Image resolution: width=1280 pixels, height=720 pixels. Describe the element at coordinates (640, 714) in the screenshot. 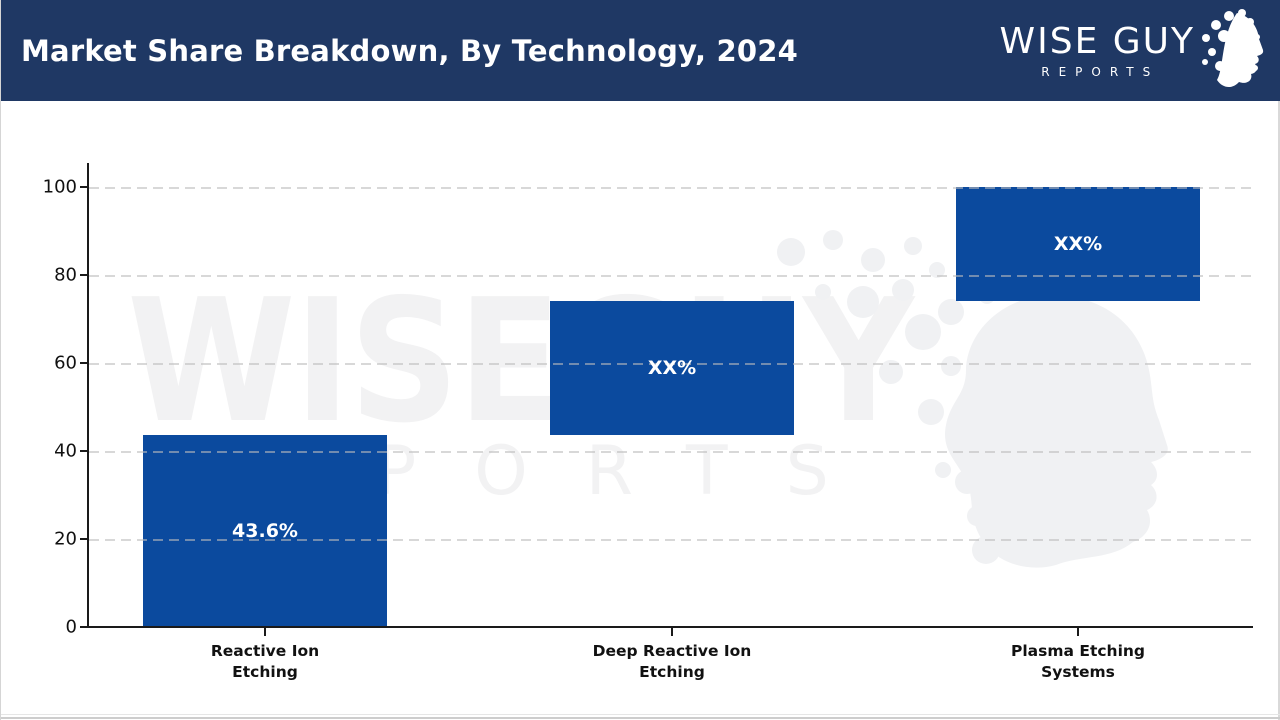

I see `bottom-hairline` at that location.